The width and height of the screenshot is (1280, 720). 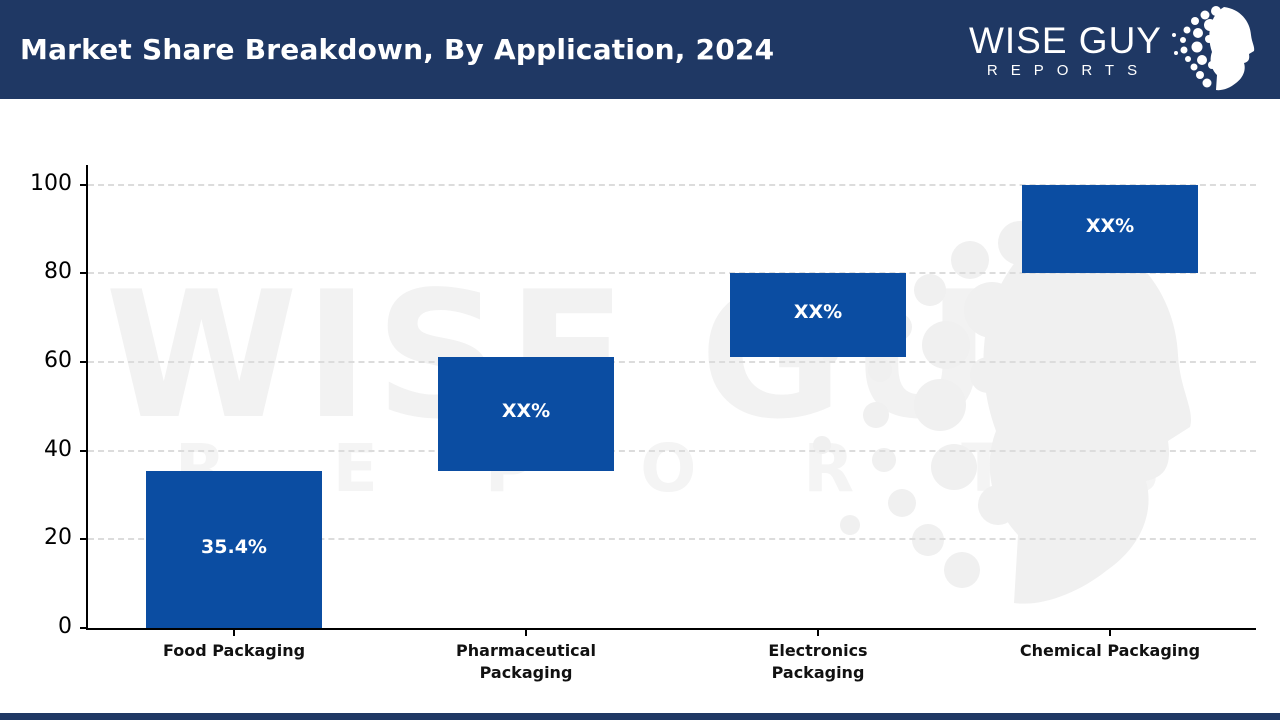 I want to click on logo-wordmark: WISE GUY, so click(x=1065, y=40).